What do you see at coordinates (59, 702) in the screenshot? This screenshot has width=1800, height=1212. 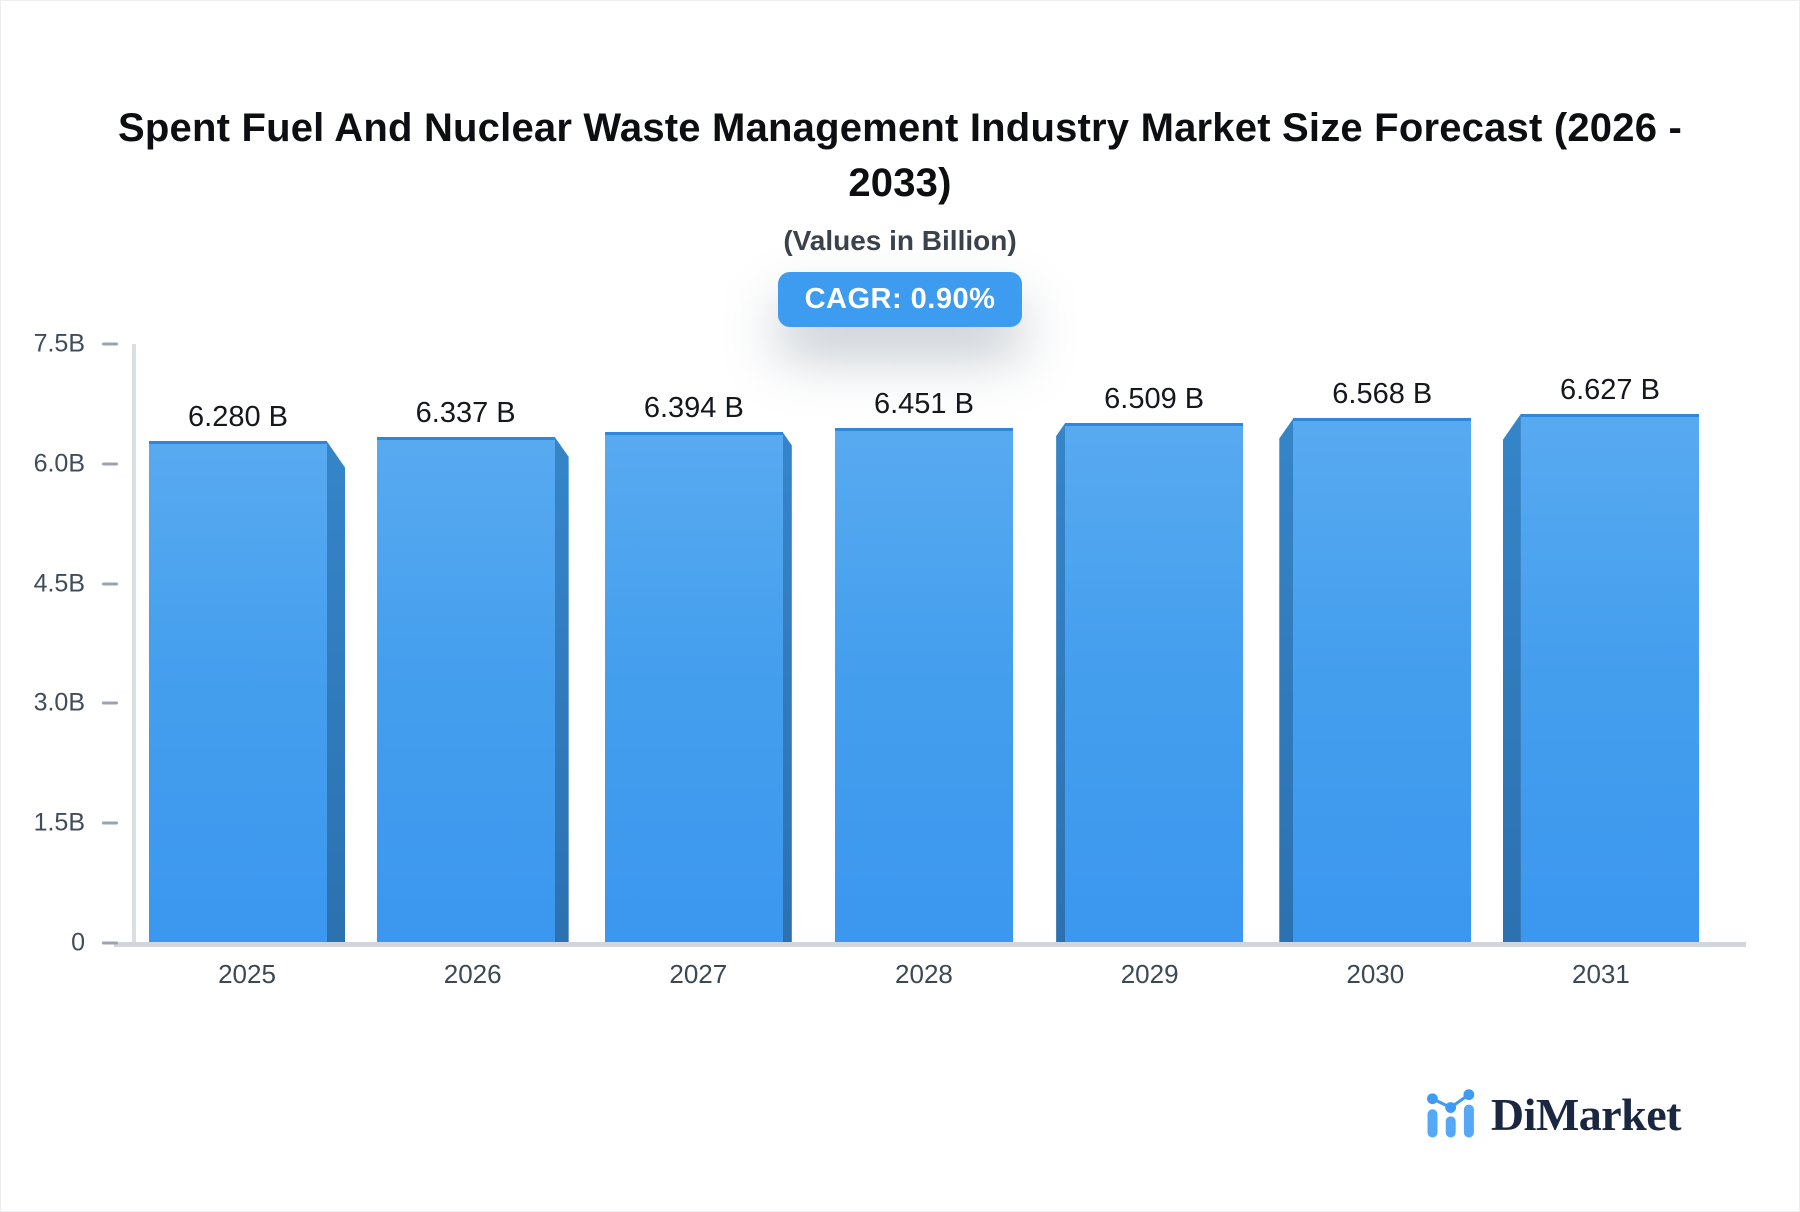 I see `y-axis-tick-label: 3.0B` at bounding box center [59, 702].